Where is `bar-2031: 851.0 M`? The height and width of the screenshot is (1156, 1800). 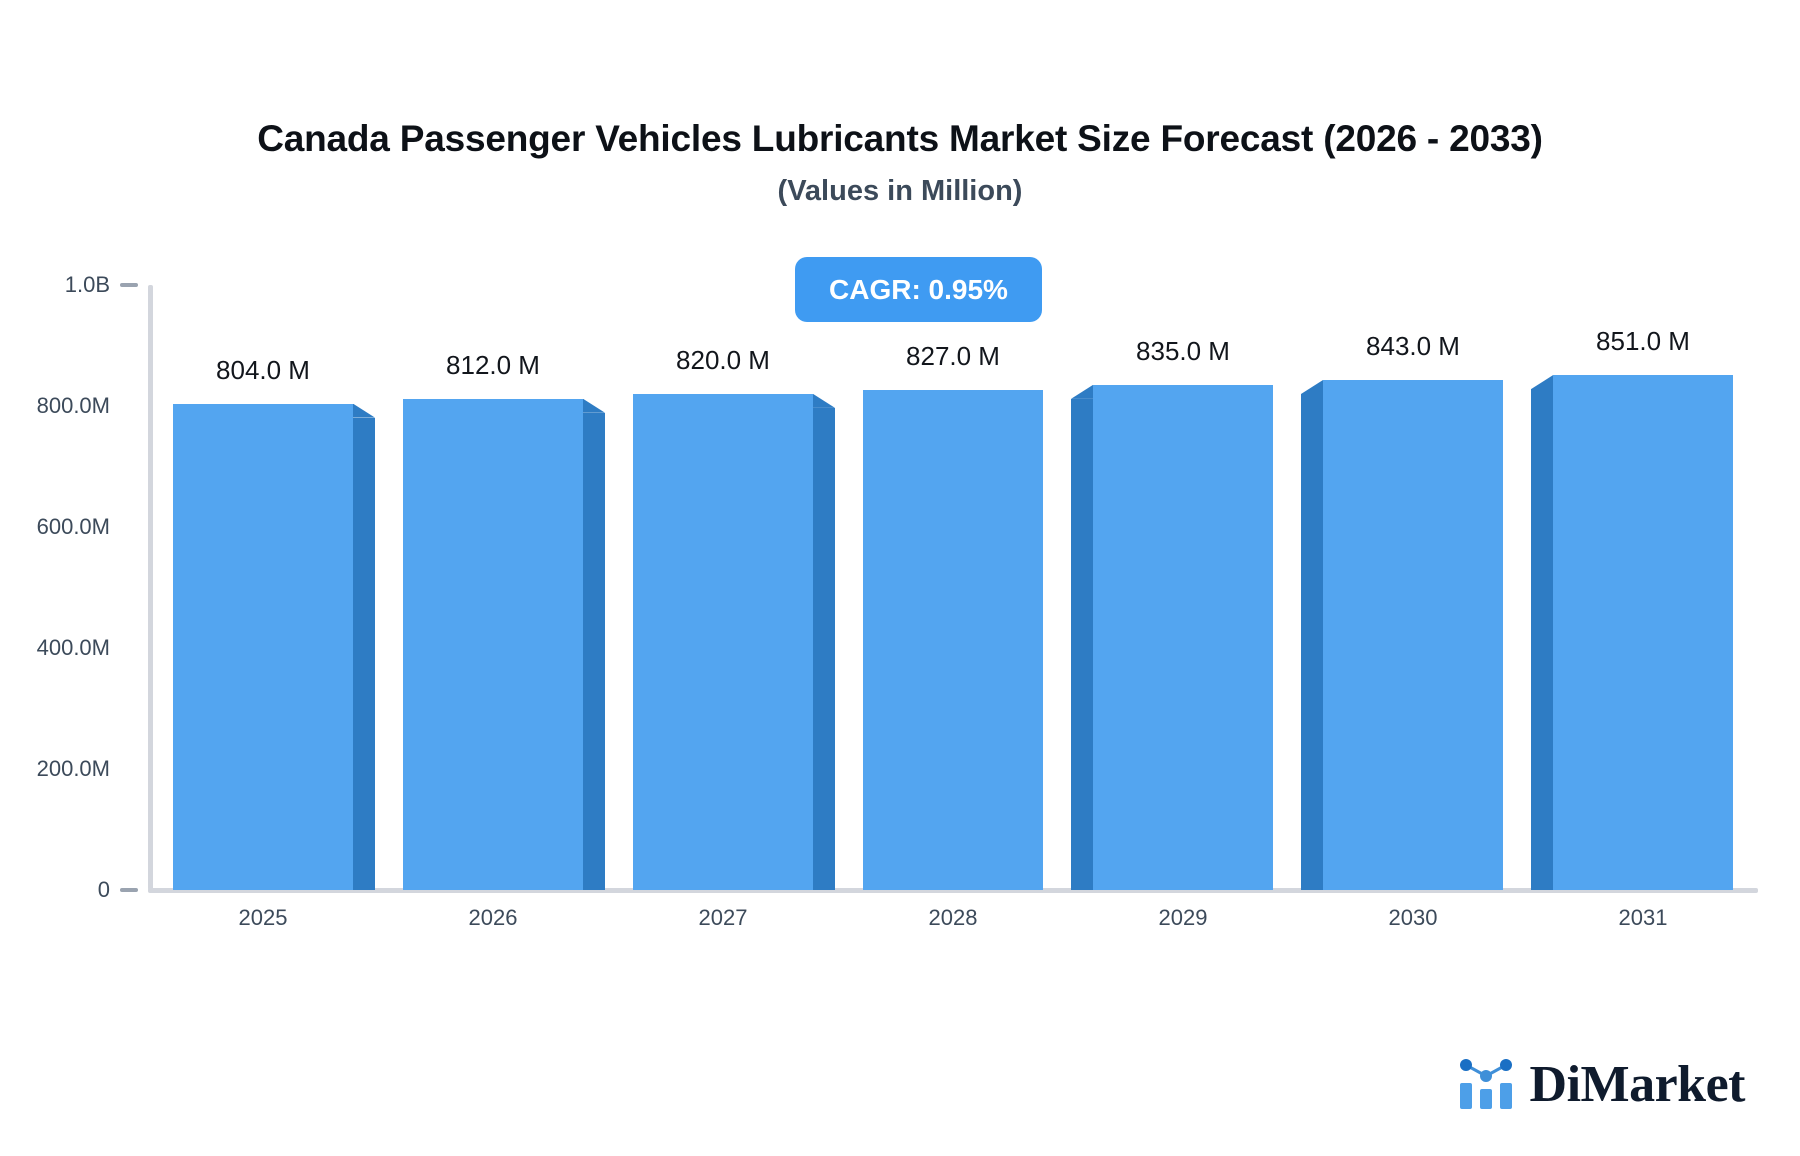 bar-2031: 851.0 M is located at coordinates (1632, 587).